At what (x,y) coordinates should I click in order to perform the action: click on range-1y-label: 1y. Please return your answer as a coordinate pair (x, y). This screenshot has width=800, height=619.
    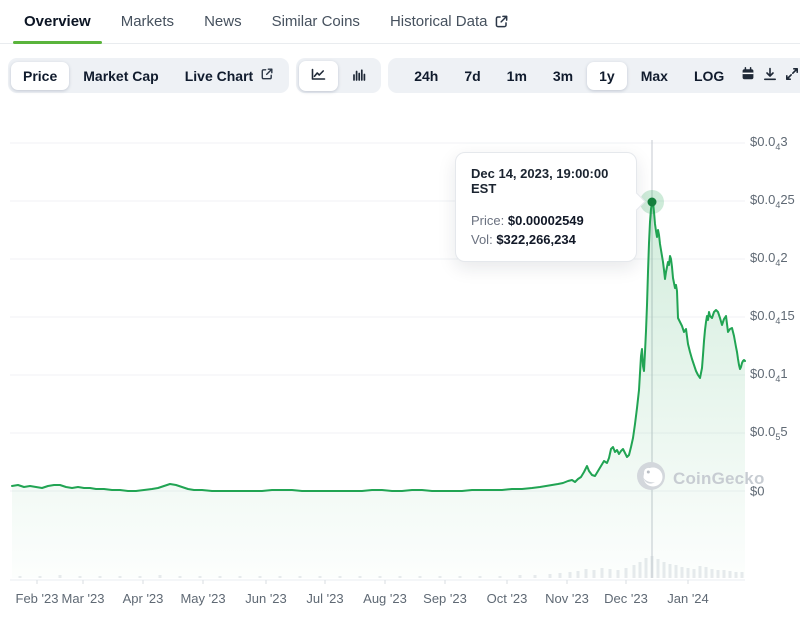
    Looking at the image, I should click on (607, 75).